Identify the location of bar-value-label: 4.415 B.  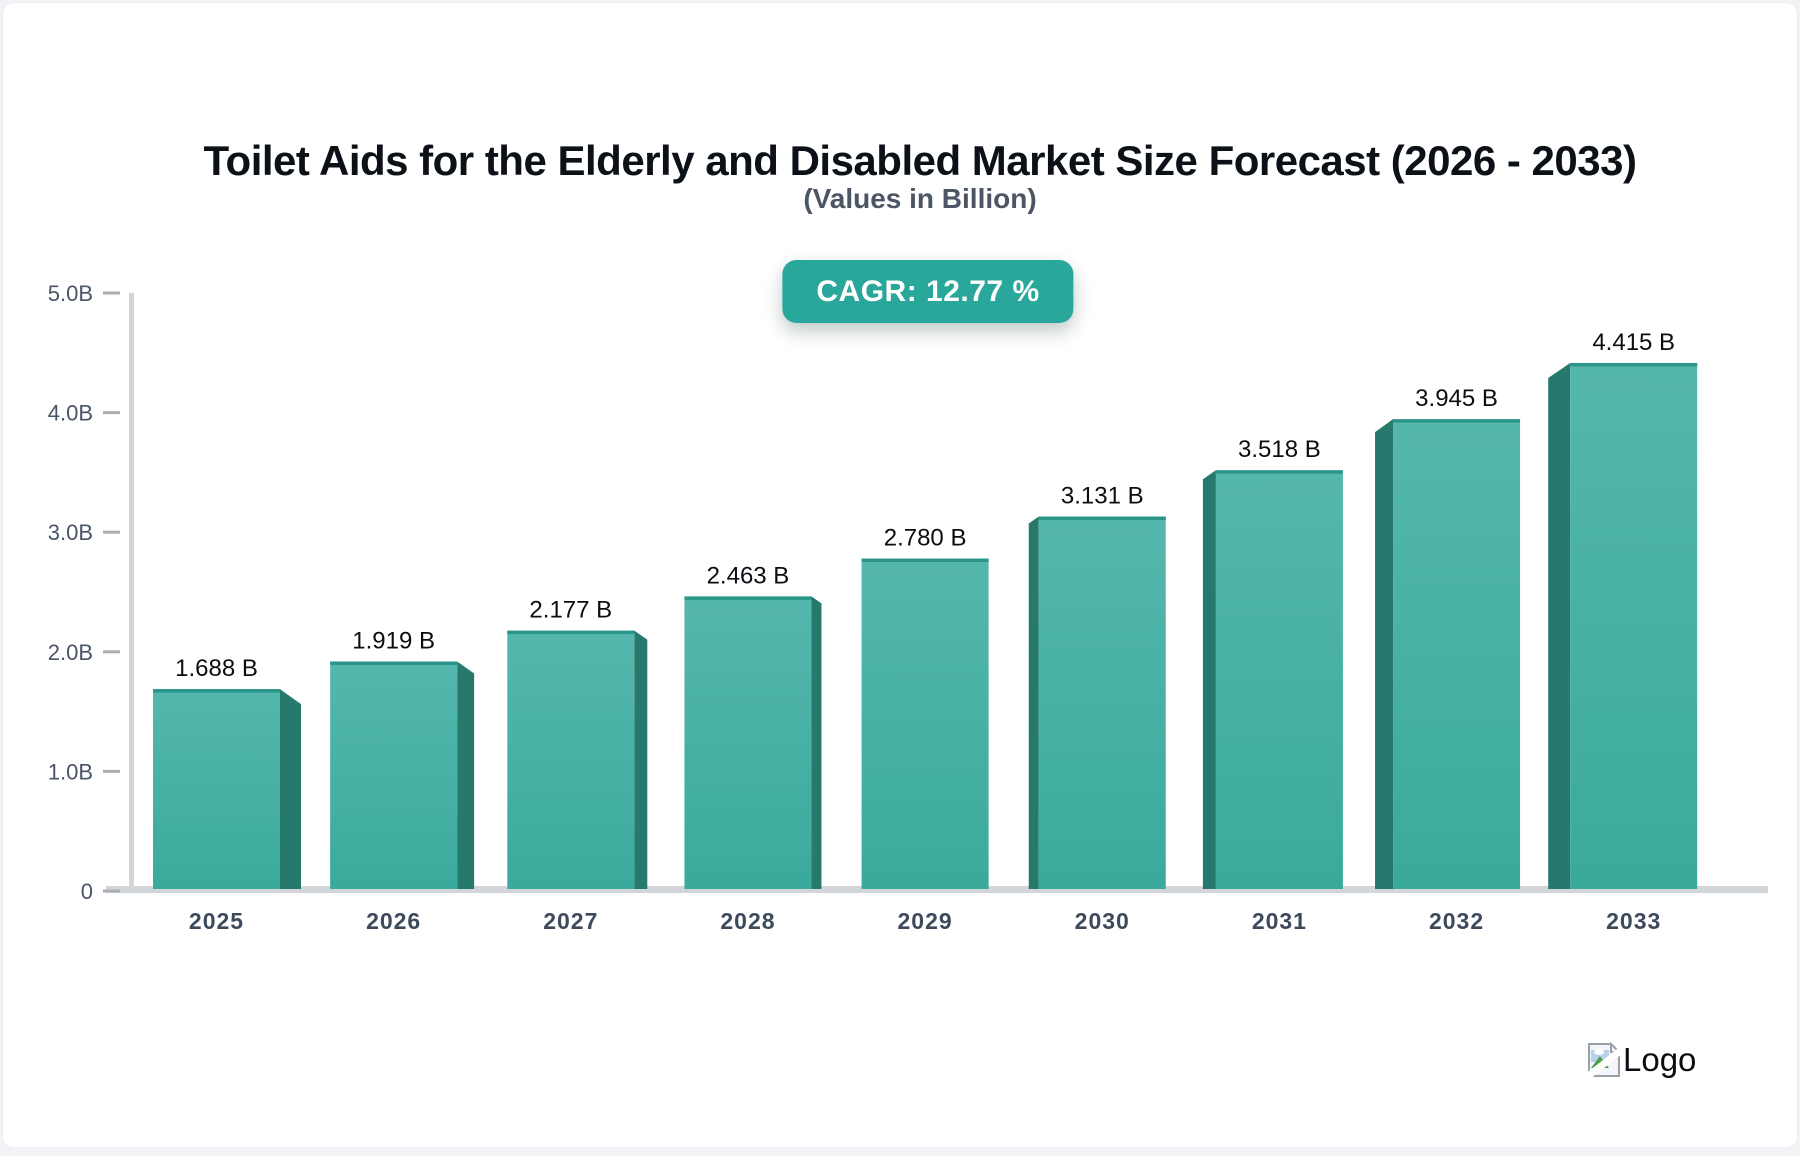
(1633, 342).